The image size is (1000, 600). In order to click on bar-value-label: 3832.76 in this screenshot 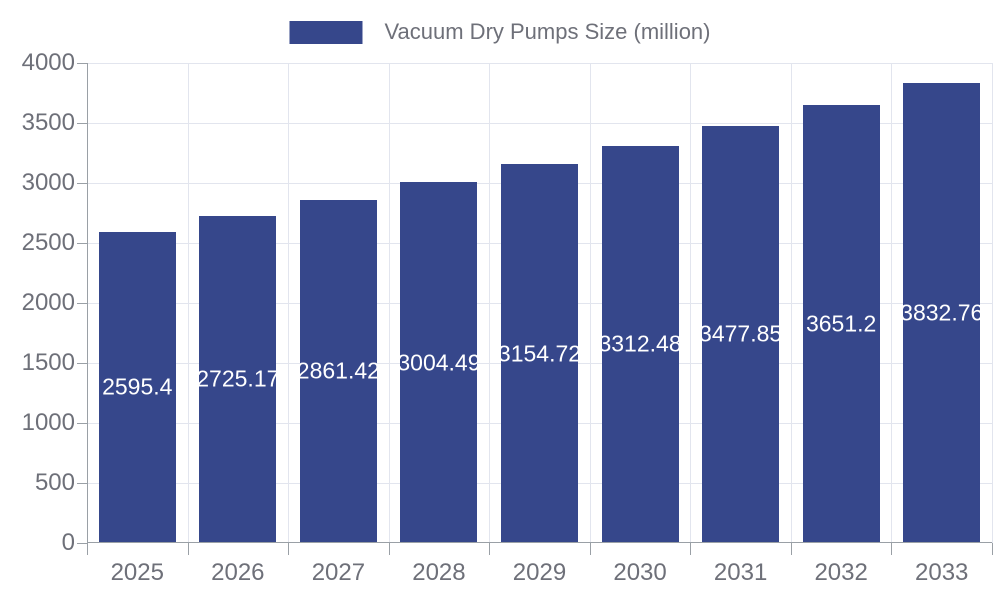, I will do `click(942, 312)`.